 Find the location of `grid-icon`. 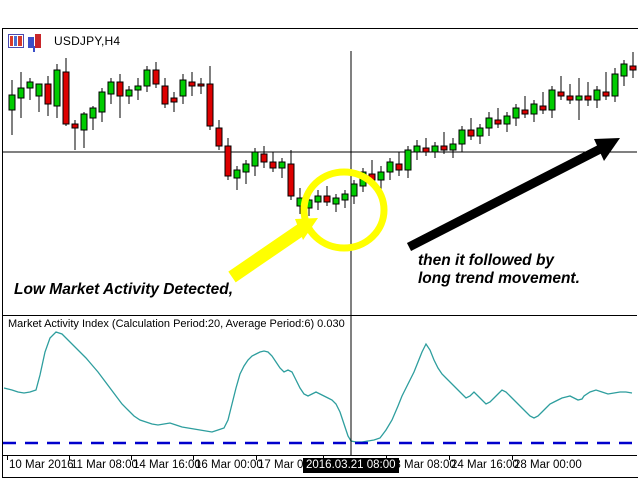

grid-icon is located at coordinates (16, 41).